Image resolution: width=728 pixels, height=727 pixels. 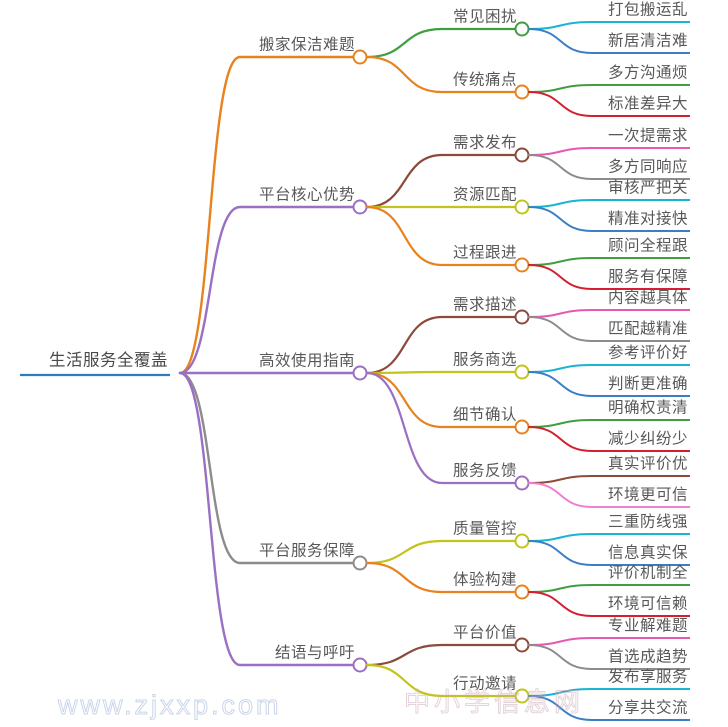 What do you see at coordinates (484, 360) in the screenshot?
I see `subbranch-label-2-1: 服务商选` at bounding box center [484, 360].